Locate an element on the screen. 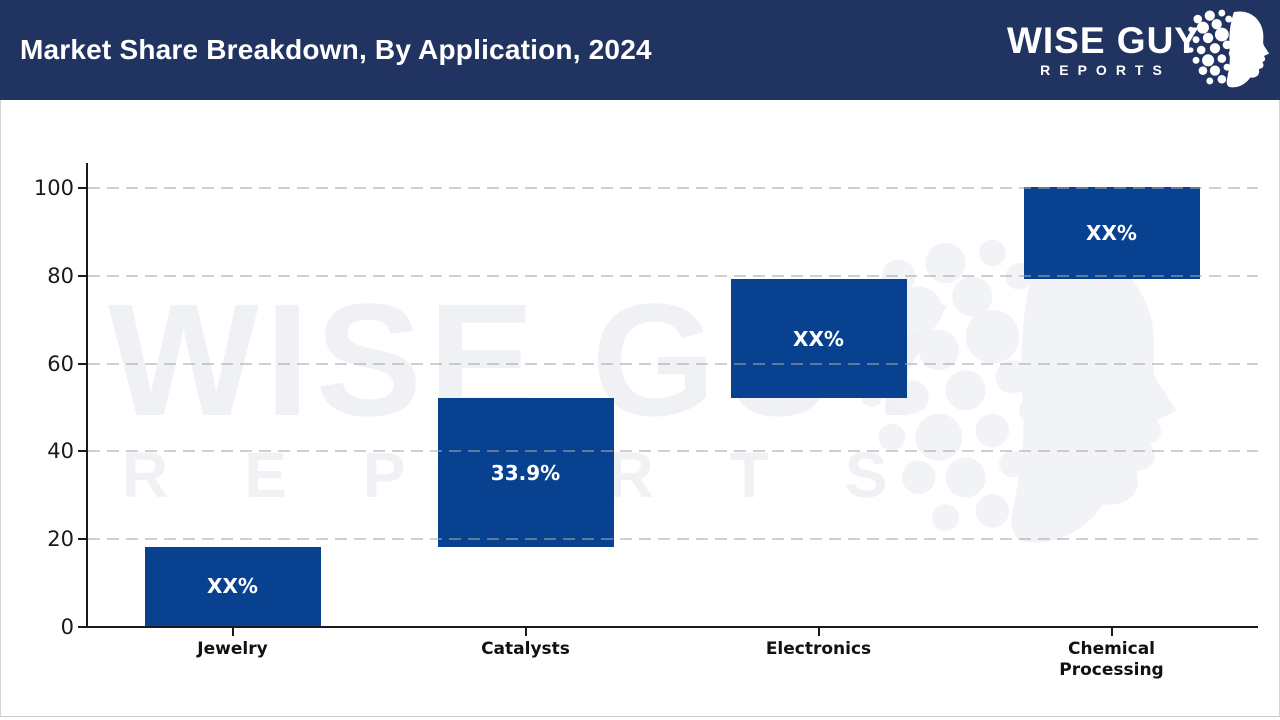 The image size is (1280, 720). y-tick-label: 20 is located at coordinates (60, 539).